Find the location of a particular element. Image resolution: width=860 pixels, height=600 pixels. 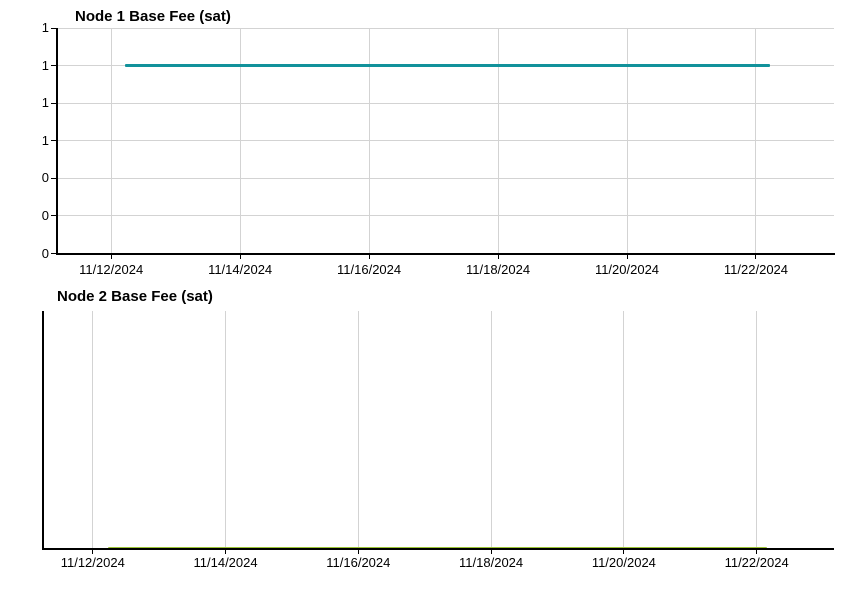

node1-chart-title: Node 1 Base Fee (sat) is located at coordinates (153, 16).